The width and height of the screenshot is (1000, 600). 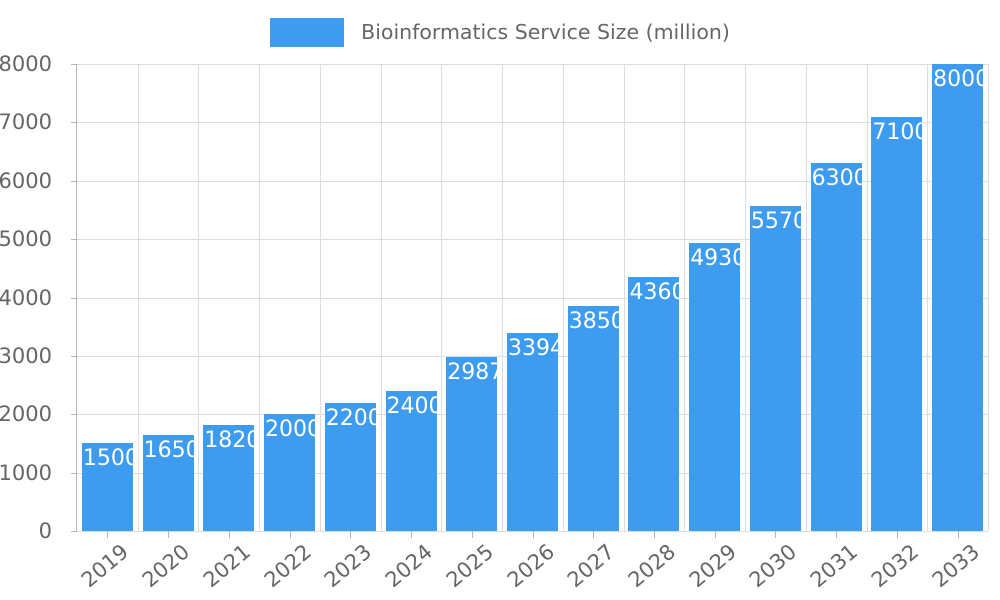 I want to click on bar-value-label: 2200, so click(x=350, y=418).